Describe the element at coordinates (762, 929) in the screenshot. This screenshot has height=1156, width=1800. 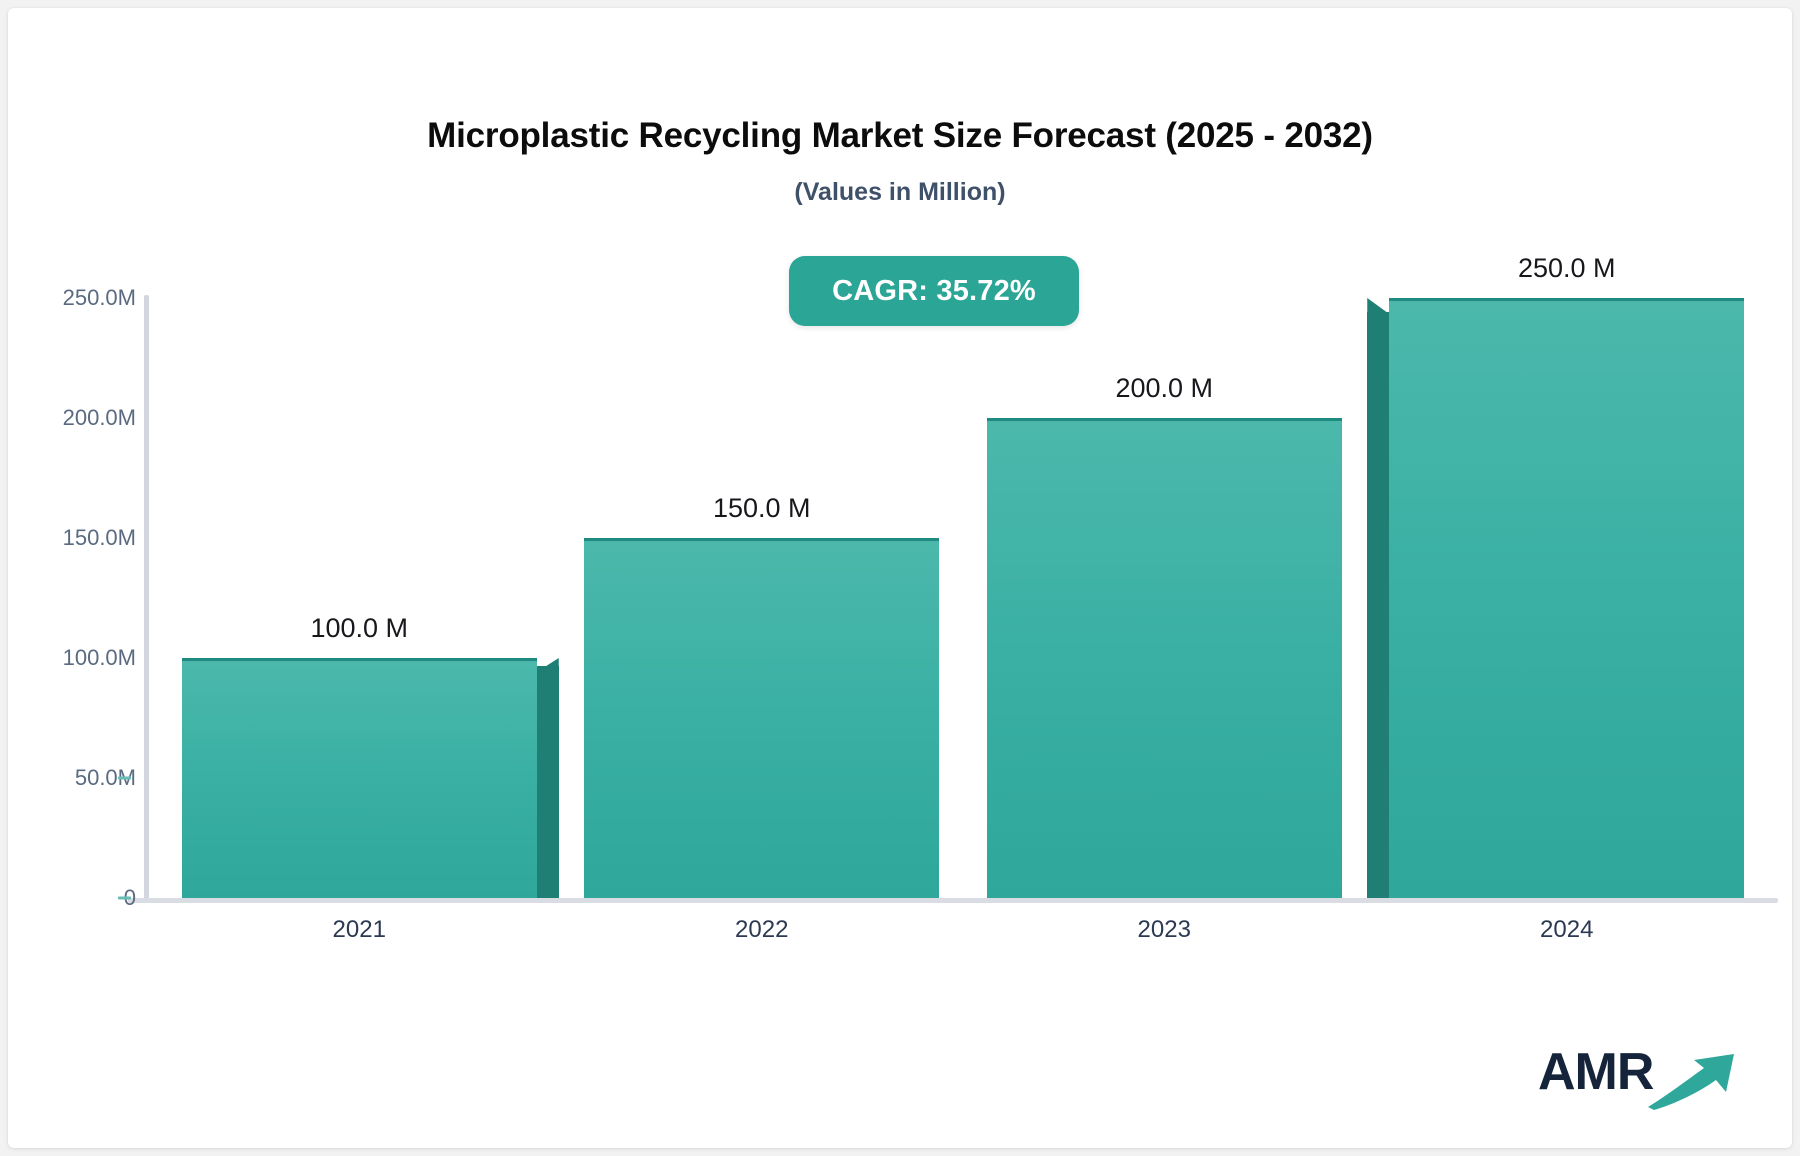
I see `x-tick-label: 2022` at that location.